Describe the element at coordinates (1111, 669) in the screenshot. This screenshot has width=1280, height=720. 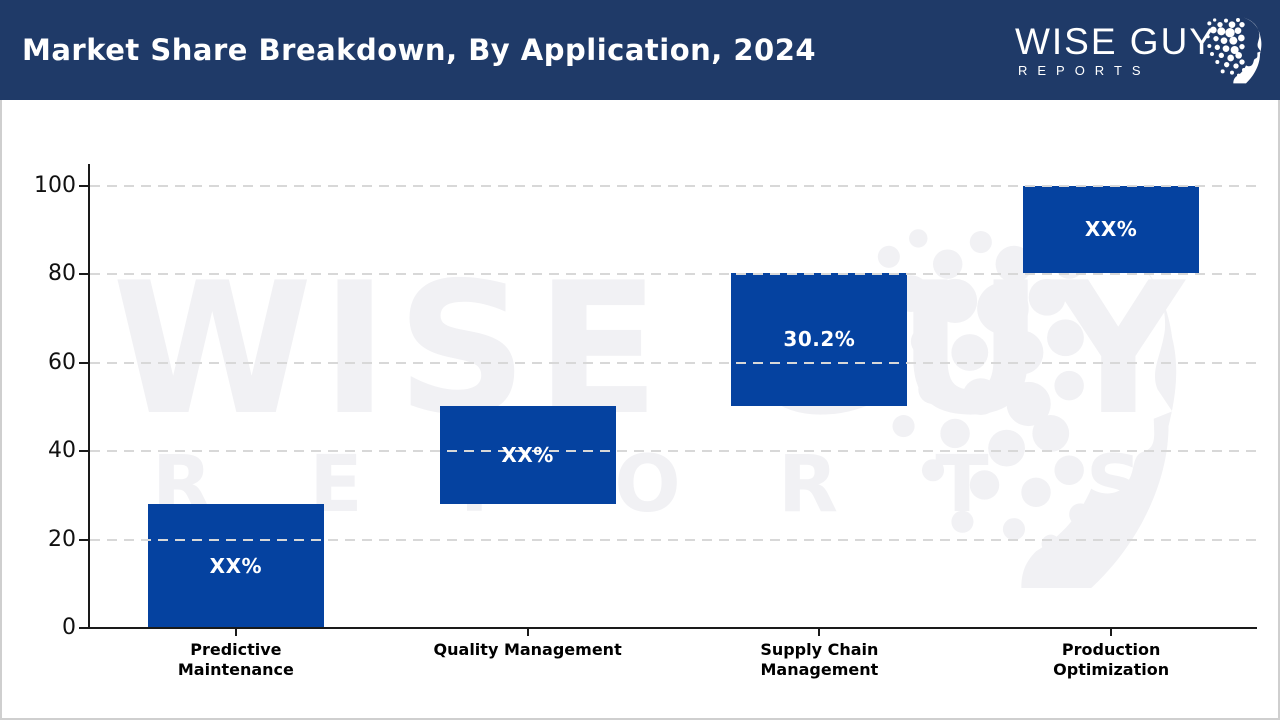
I see `x-tick-label-line: Optimization` at that location.